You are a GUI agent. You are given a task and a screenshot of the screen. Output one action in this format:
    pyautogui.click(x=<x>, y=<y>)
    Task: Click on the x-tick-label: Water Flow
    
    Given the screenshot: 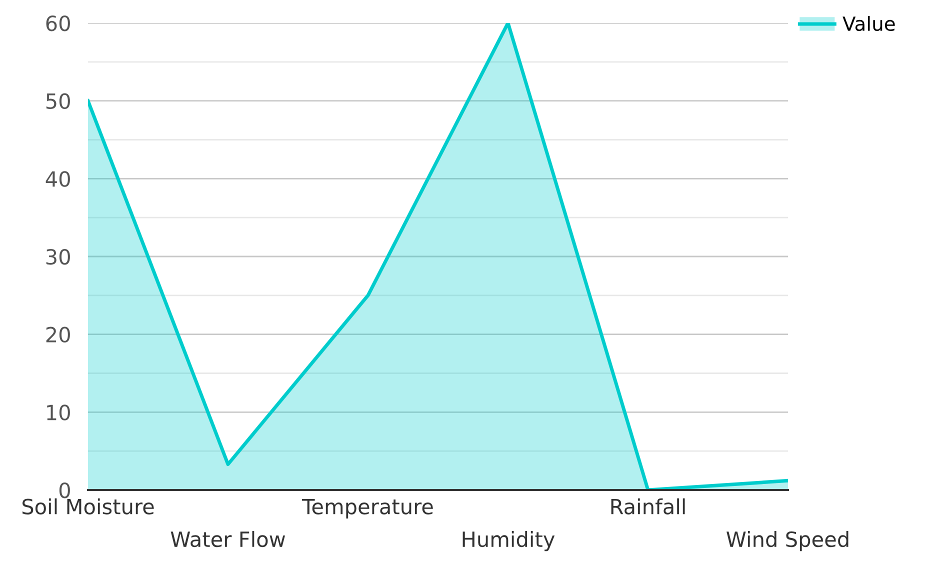 What is the action you would take?
    pyautogui.click(x=228, y=539)
    